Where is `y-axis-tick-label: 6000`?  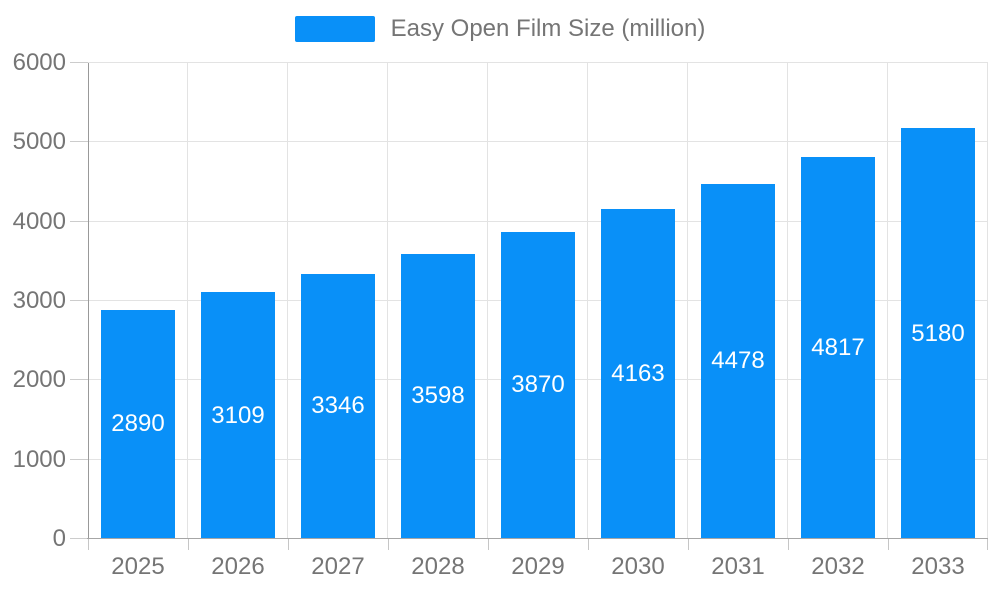
y-axis-tick-label: 6000 is located at coordinates (39, 62).